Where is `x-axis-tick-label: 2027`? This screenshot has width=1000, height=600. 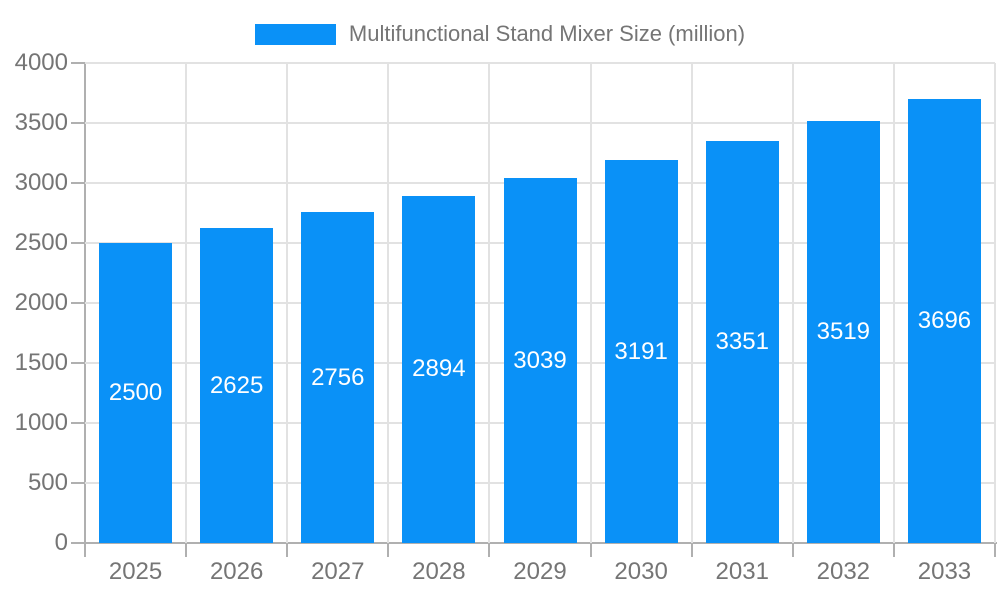
x-axis-tick-label: 2027 is located at coordinates (338, 571).